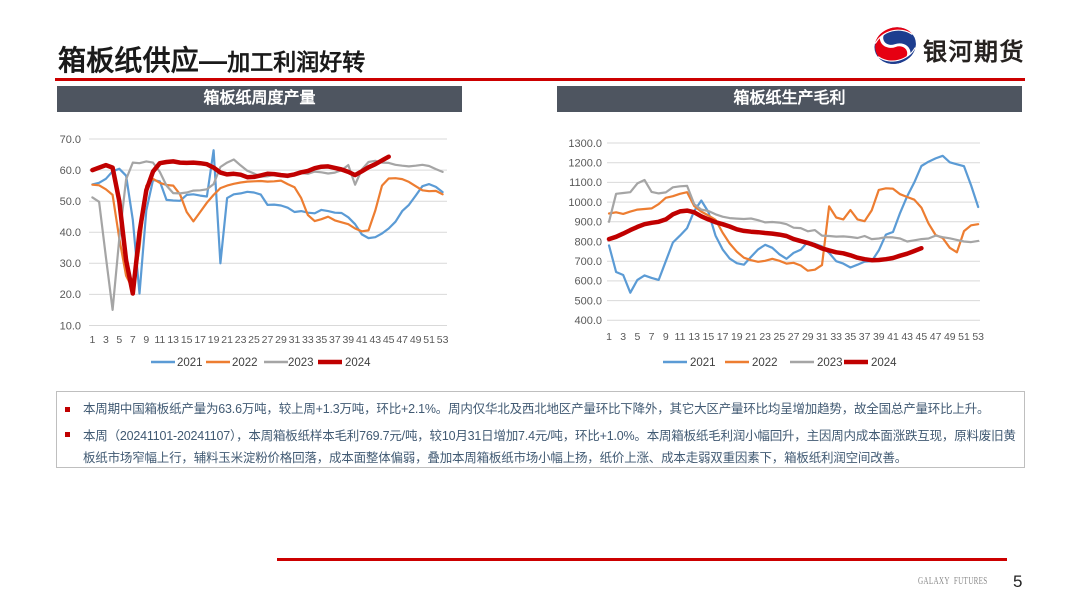  I want to click on svg-text: 40.0, so click(70, 233).